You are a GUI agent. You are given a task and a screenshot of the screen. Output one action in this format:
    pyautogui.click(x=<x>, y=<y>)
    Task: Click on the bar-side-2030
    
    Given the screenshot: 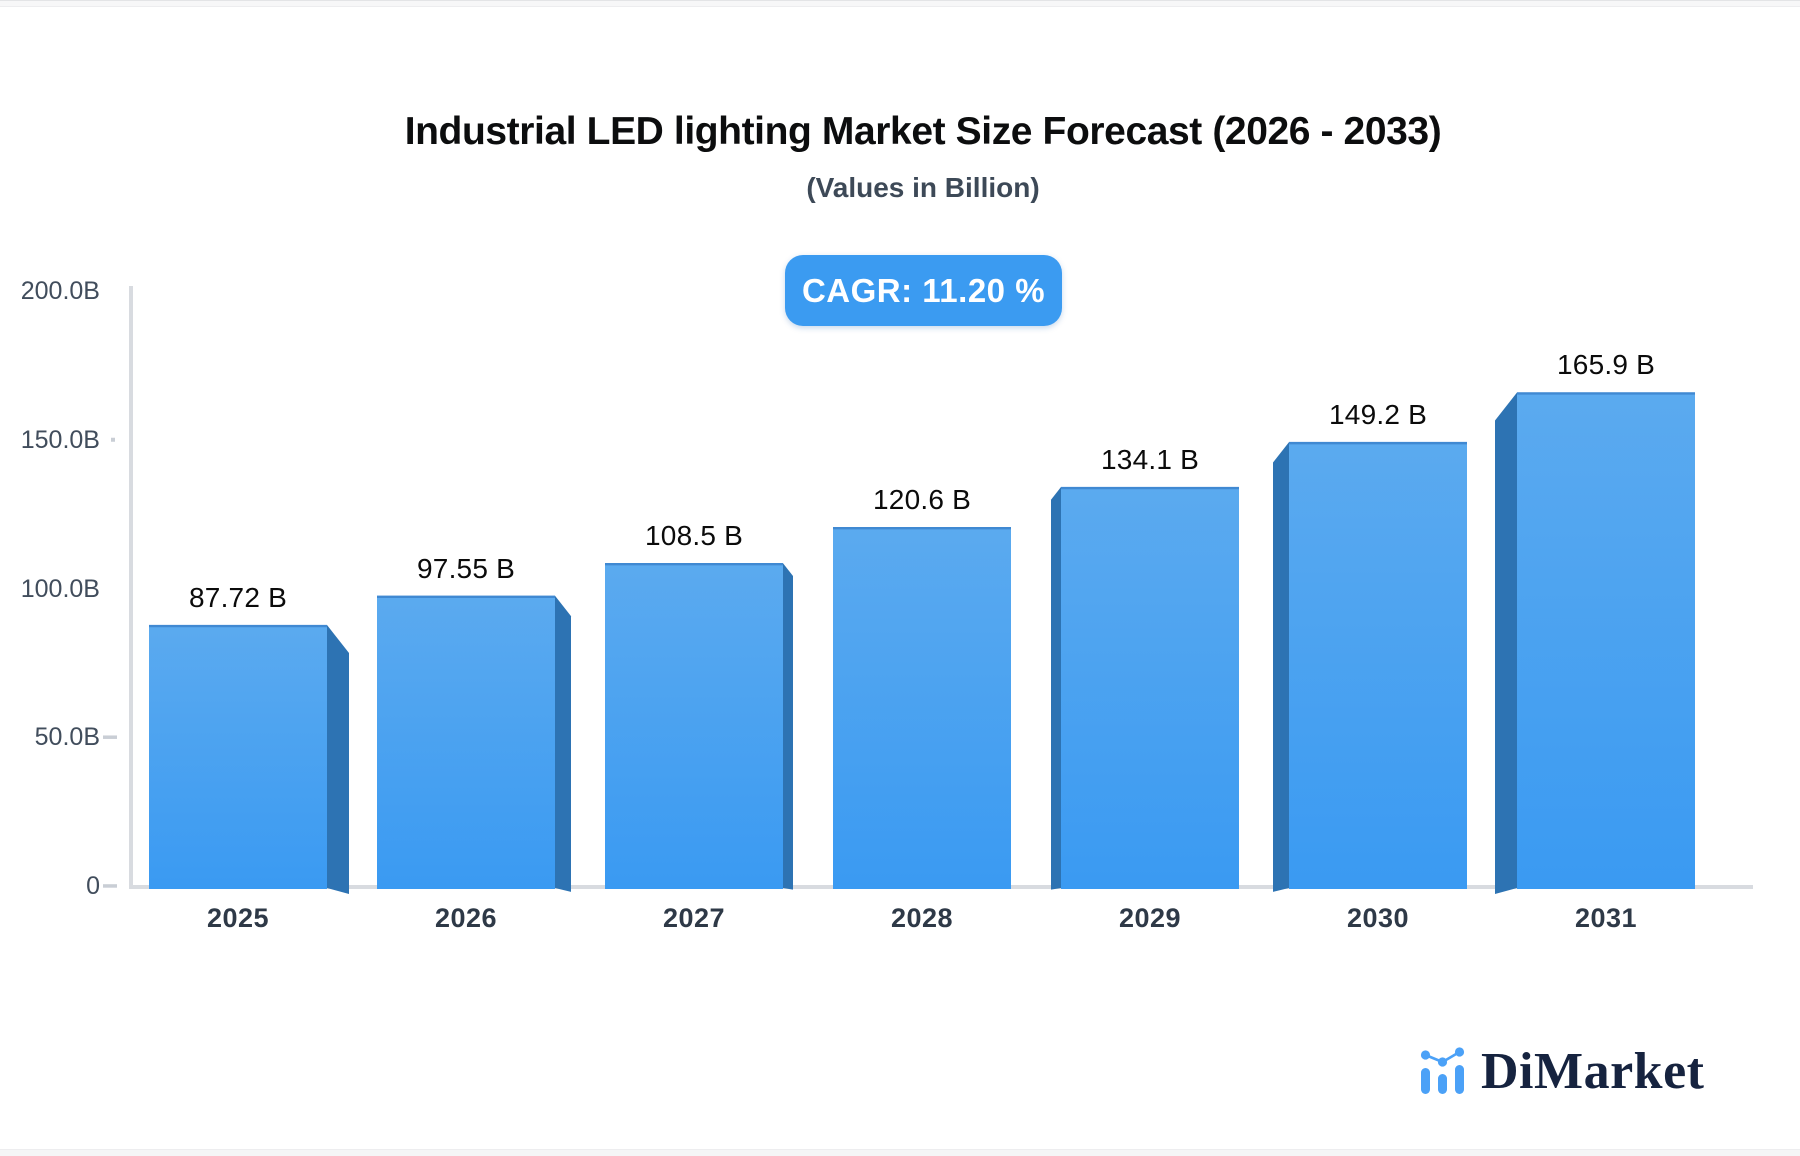 What is the action you would take?
    pyautogui.click(x=1281, y=667)
    